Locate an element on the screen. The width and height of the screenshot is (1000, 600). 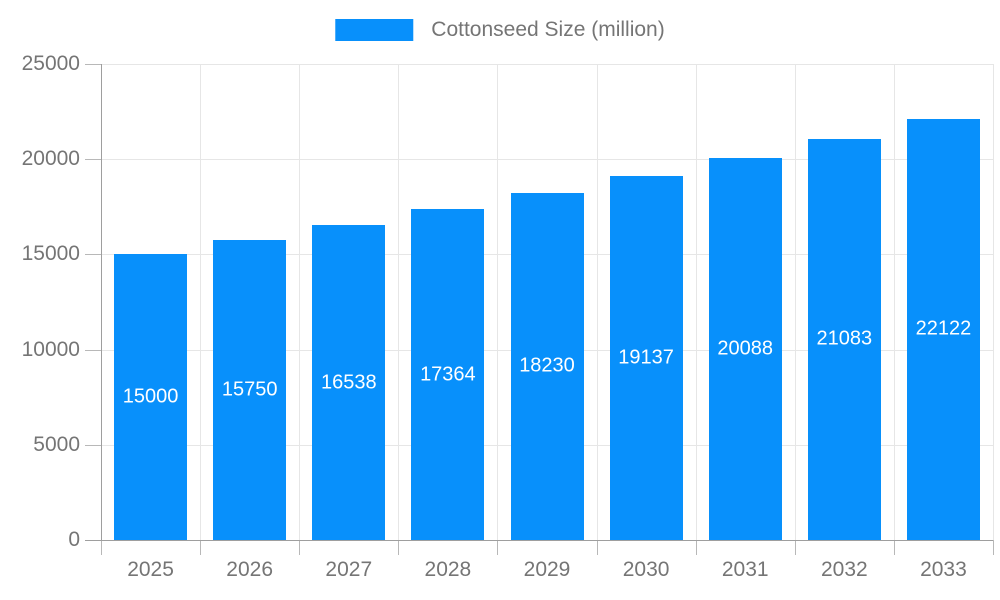
x-tick-label: 2027 is located at coordinates (349, 569).